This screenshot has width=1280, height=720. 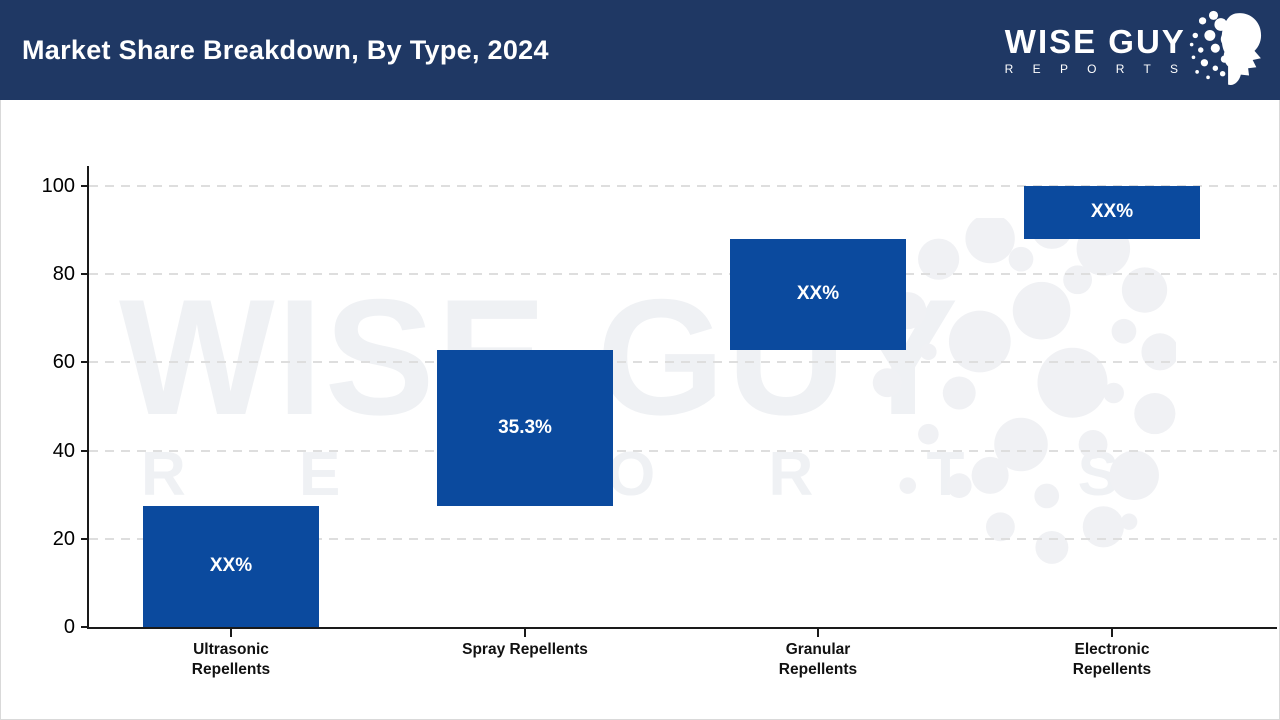 What do you see at coordinates (1112, 659) in the screenshot?
I see `x-category-label: Electronic Repellents` at bounding box center [1112, 659].